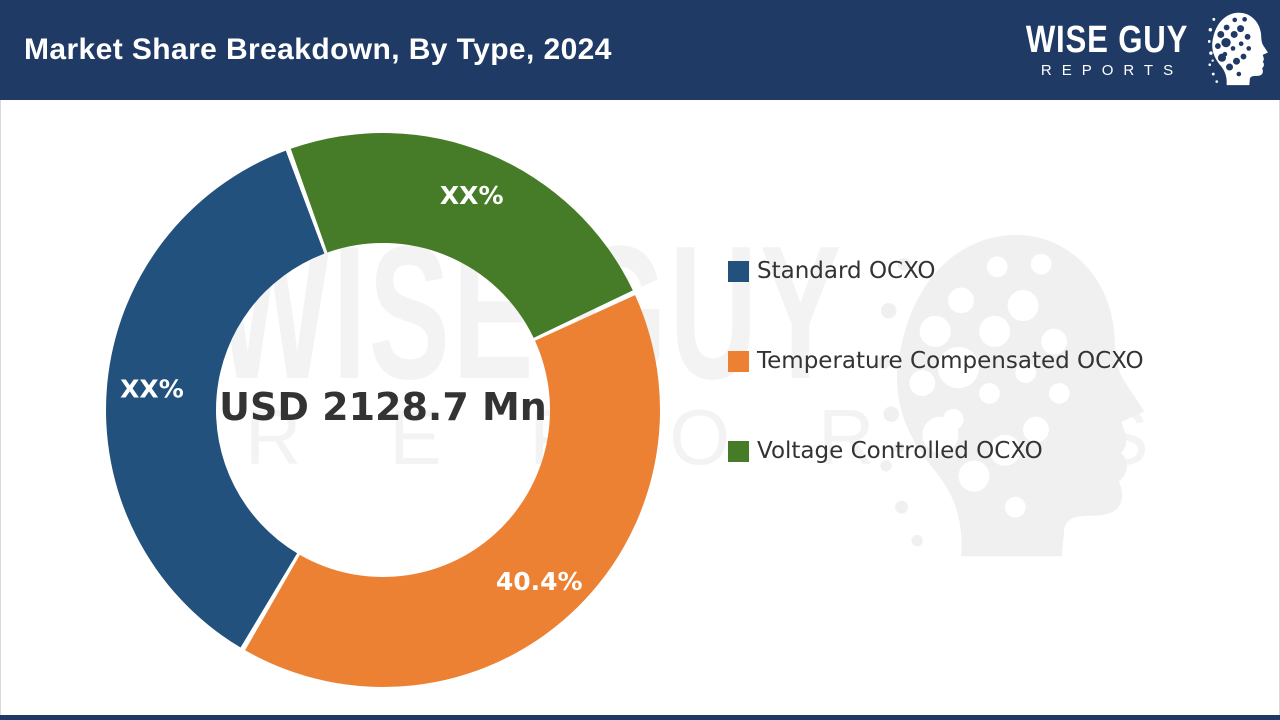 The height and width of the screenshot is (720, 1280). I want to click on donut-segment-standard-ocxo, so click(215, 399).